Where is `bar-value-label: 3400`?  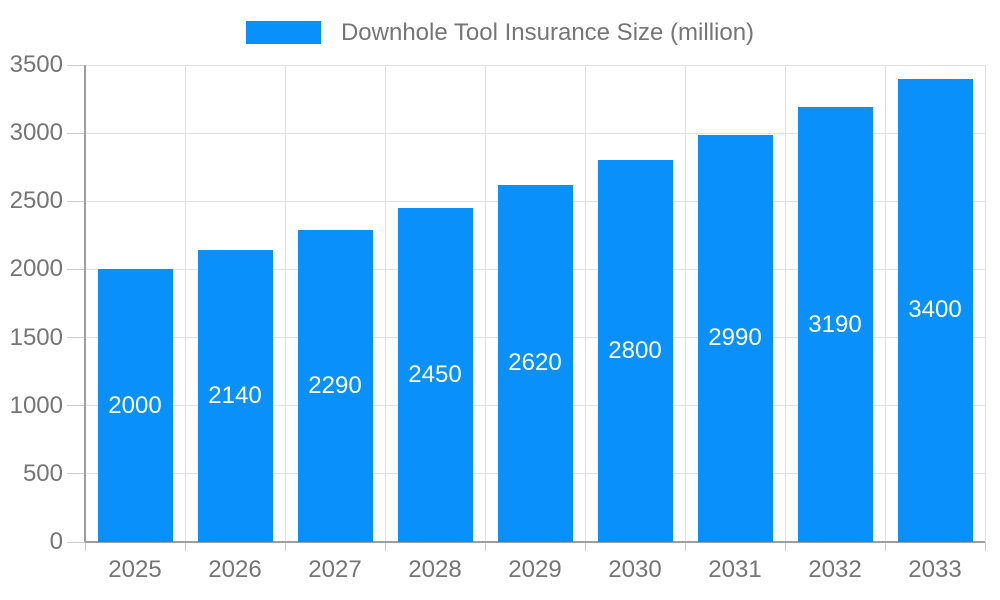
bar-value-label: 3400 is located at coordinates (935, 310).